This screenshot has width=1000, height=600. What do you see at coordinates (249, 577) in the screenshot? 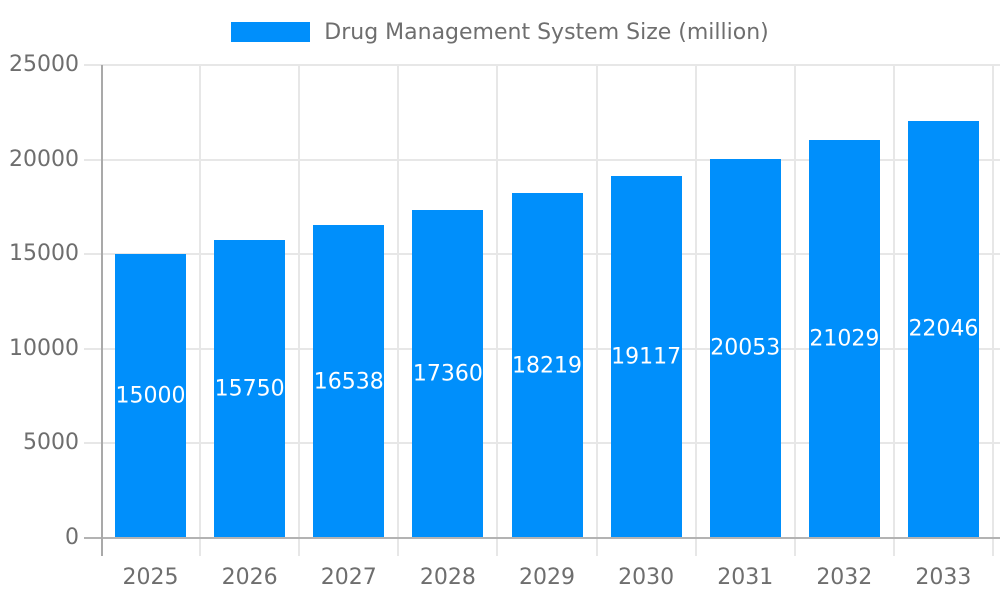
I see `x-tick-label: 2026` at bounding box center [249, 577].